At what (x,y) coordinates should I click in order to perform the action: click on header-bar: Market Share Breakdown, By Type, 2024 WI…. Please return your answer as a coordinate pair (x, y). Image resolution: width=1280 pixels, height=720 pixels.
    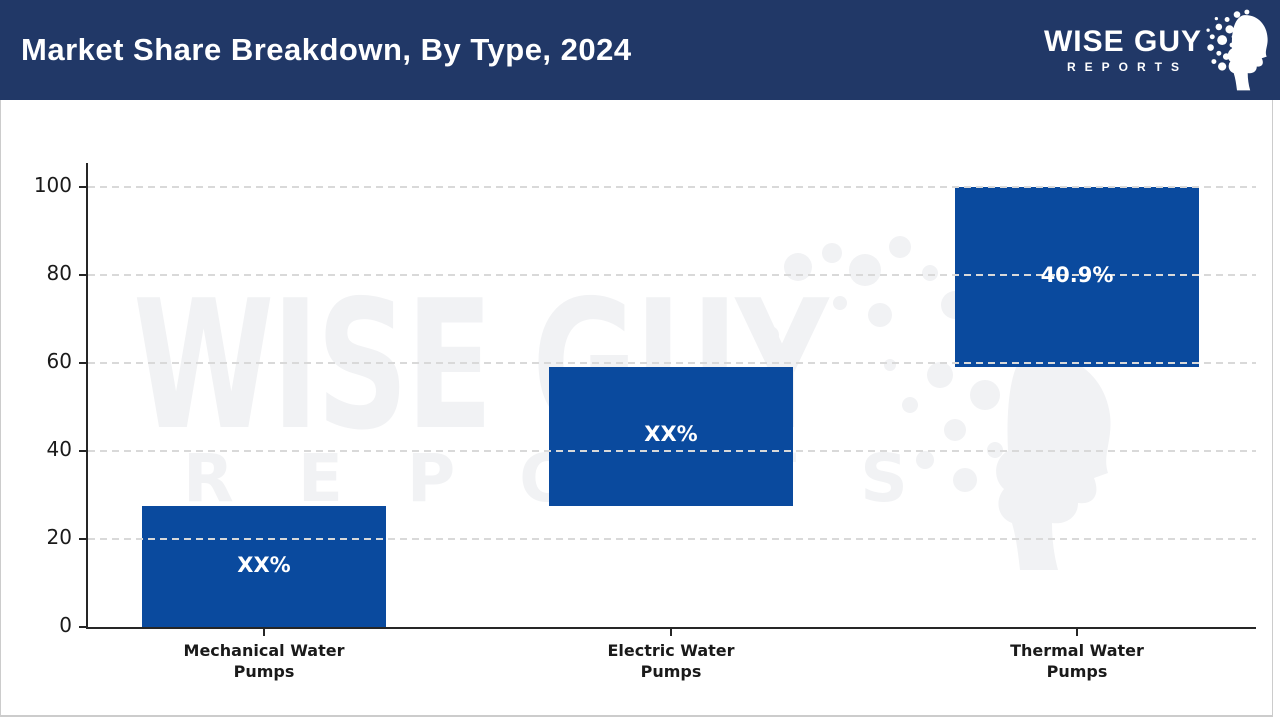
    Looking at the image, I should click on (640, 50).